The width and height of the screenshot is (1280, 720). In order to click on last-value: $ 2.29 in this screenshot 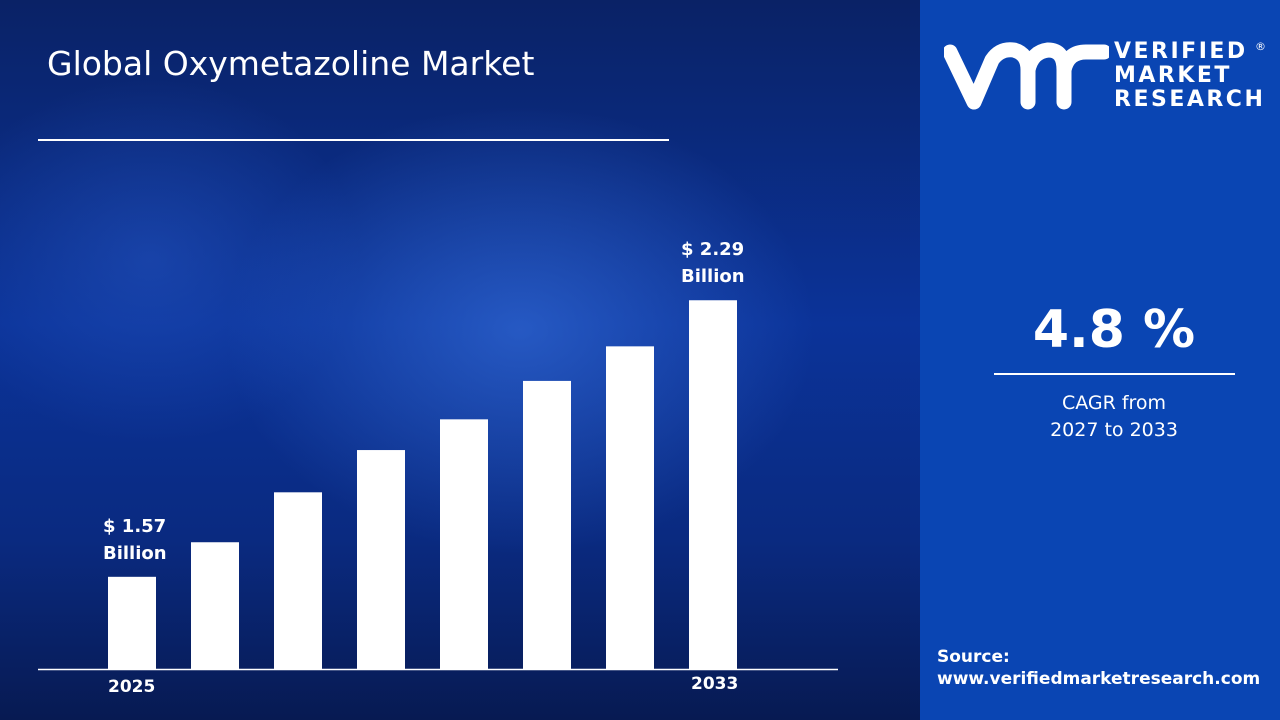, I will do `click(713, 249)`.